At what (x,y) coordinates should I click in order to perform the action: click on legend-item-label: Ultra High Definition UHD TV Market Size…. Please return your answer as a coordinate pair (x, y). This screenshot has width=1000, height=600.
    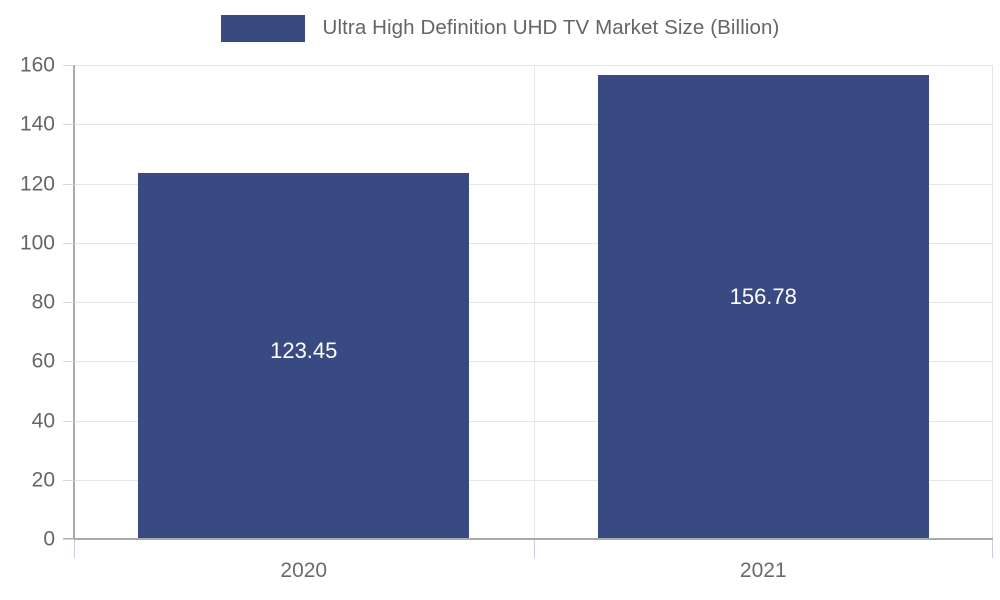
    Looking at the image, I should click on (551, 27).